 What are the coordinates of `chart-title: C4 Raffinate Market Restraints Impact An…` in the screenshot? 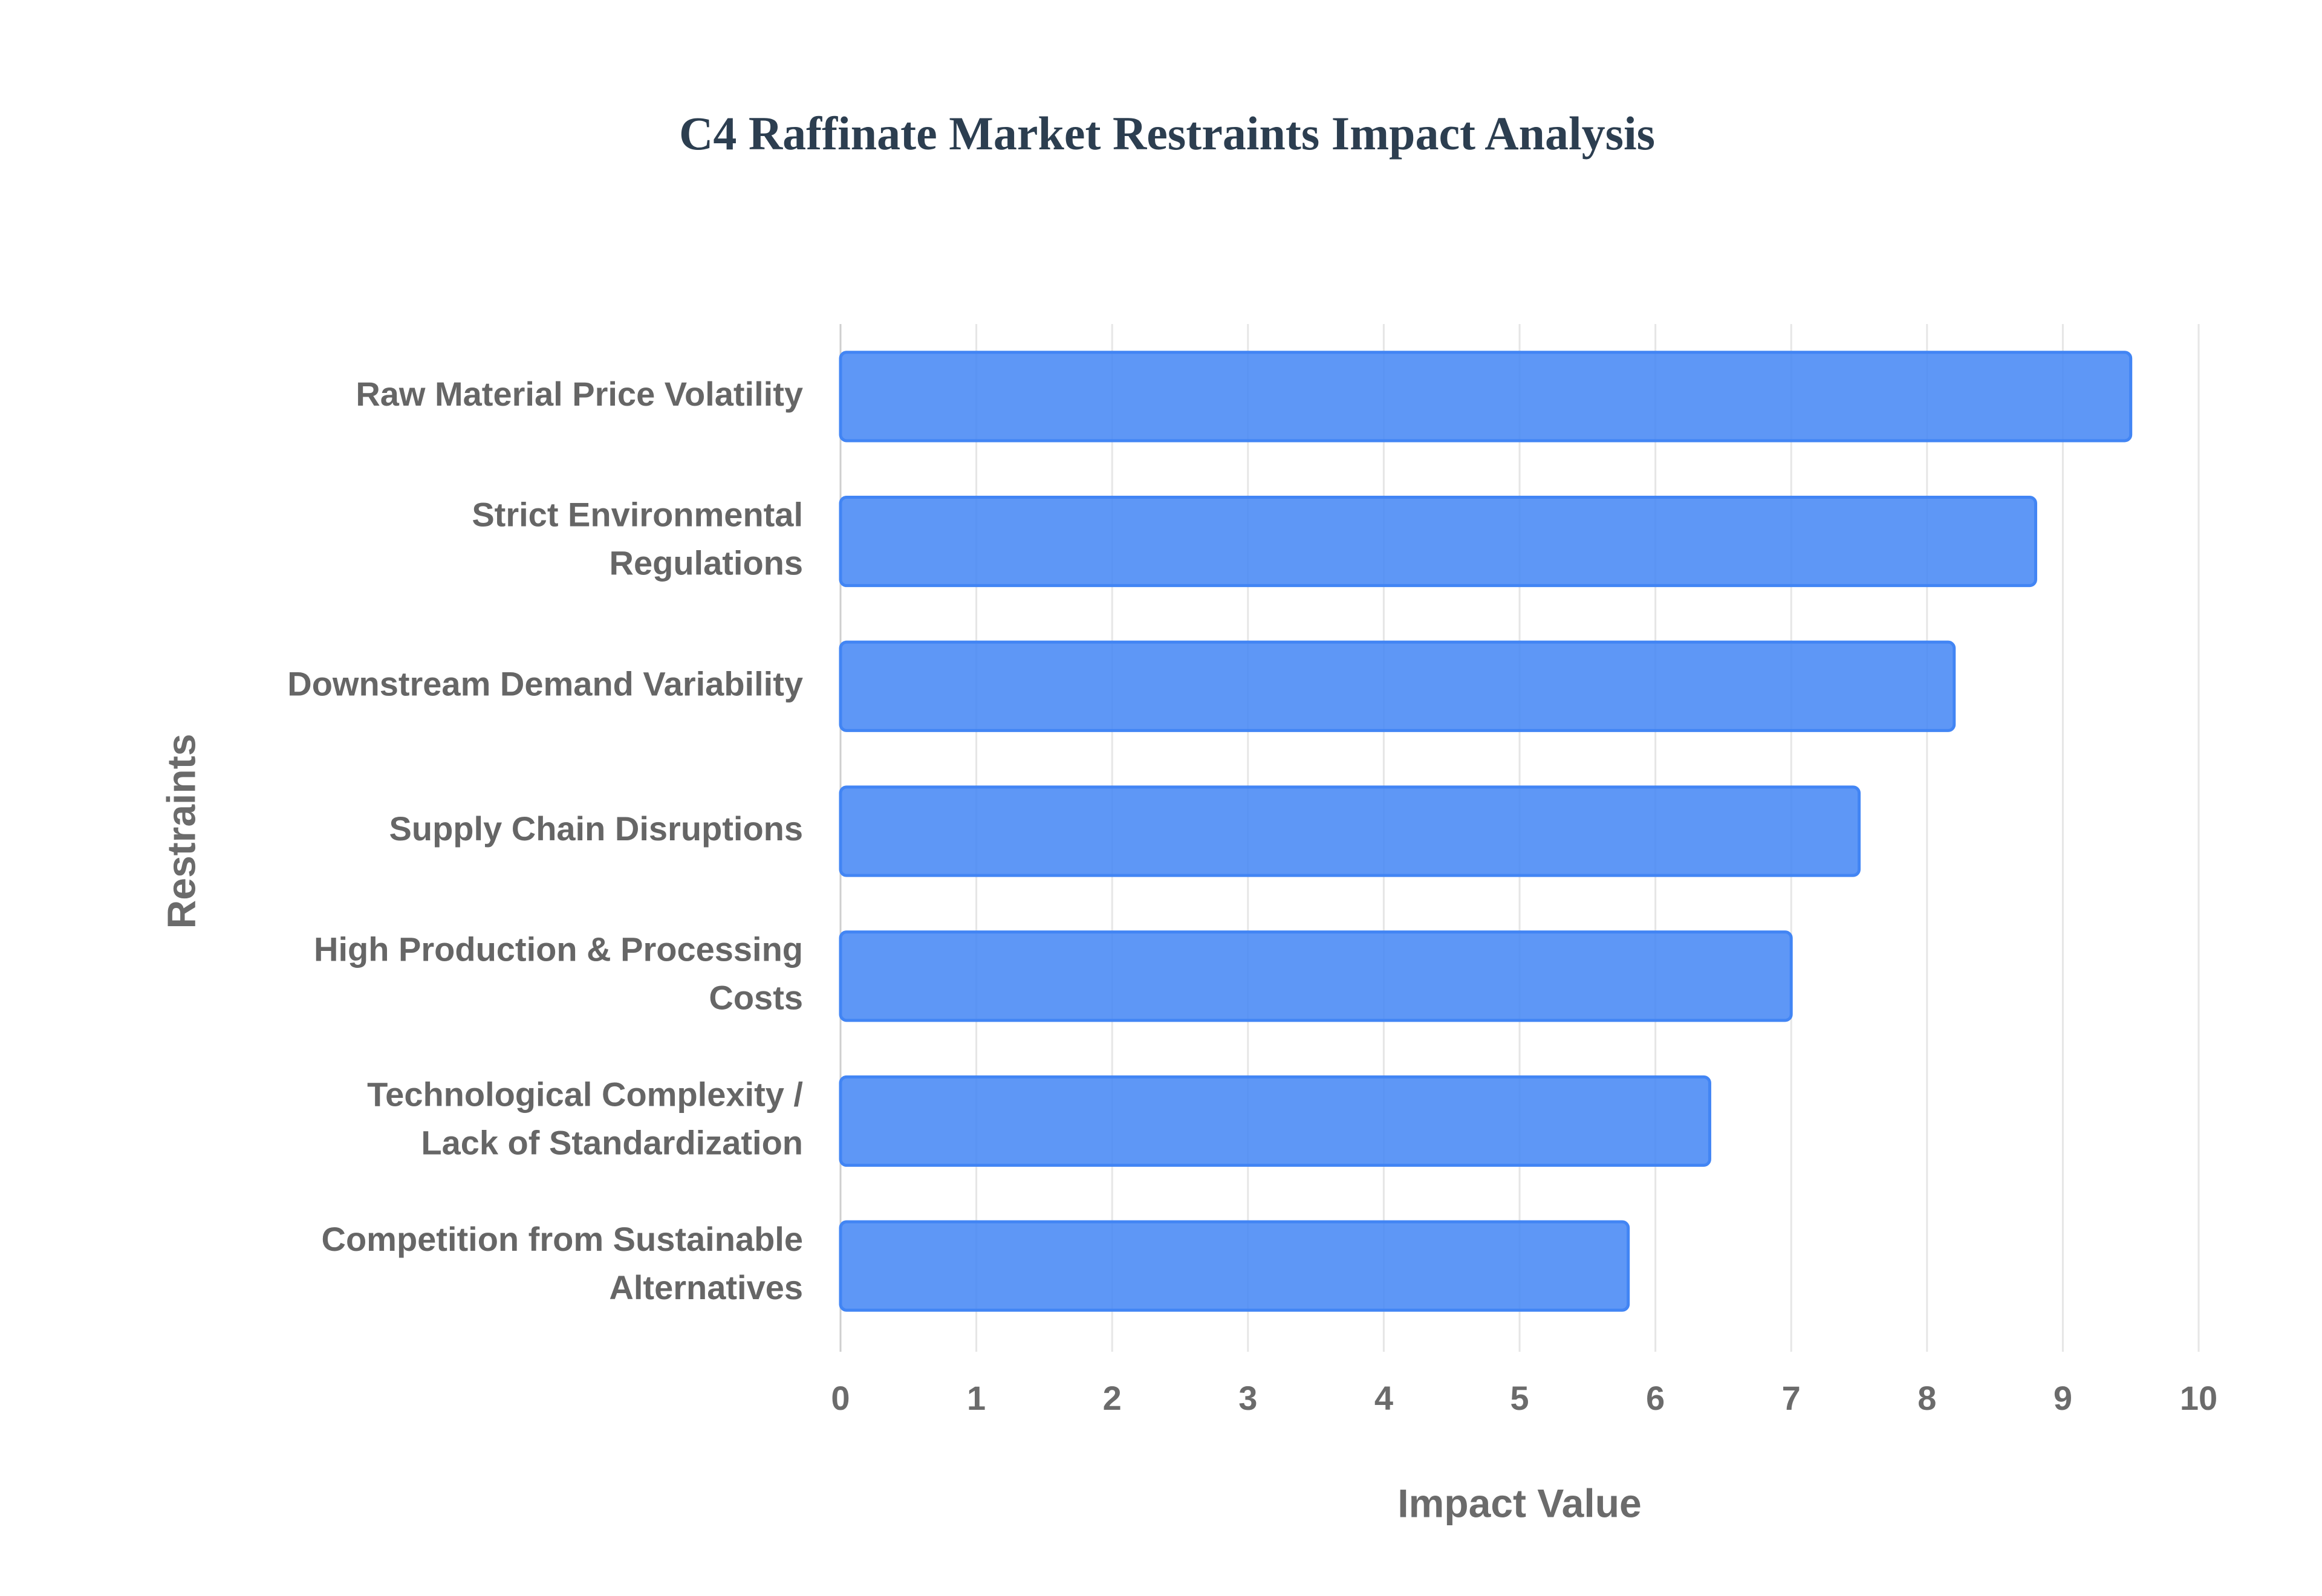 It's located at (1167, 133).